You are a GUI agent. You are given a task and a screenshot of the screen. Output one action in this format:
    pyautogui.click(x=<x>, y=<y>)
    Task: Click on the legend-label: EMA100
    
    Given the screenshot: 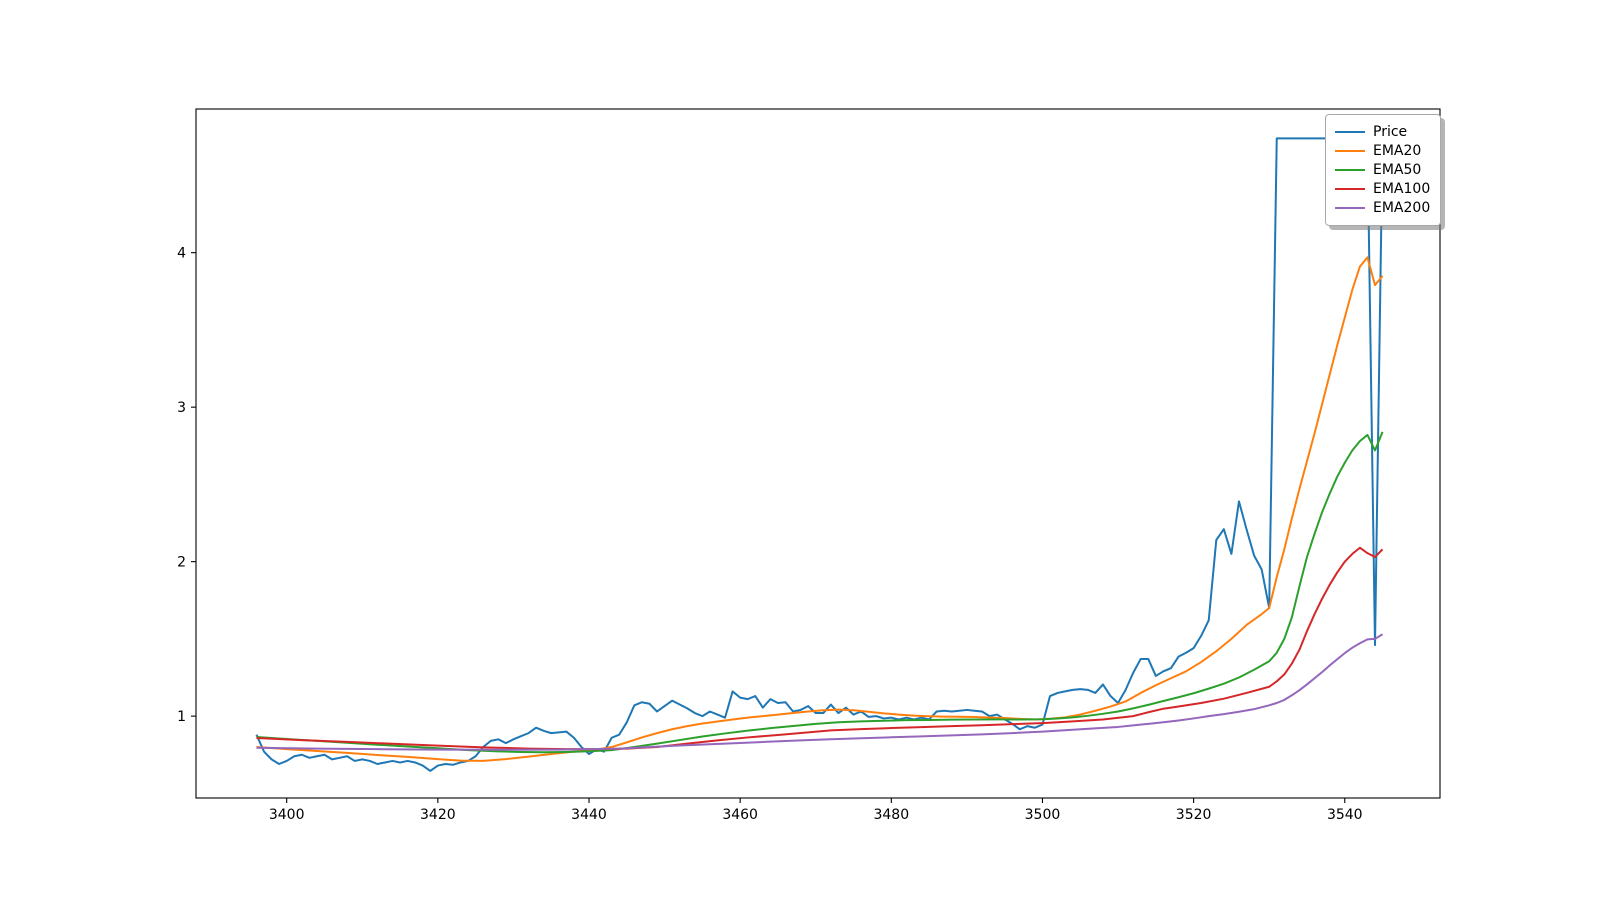 What is the action you would take?
    pyautogui.click(x=1402, y=189)
    